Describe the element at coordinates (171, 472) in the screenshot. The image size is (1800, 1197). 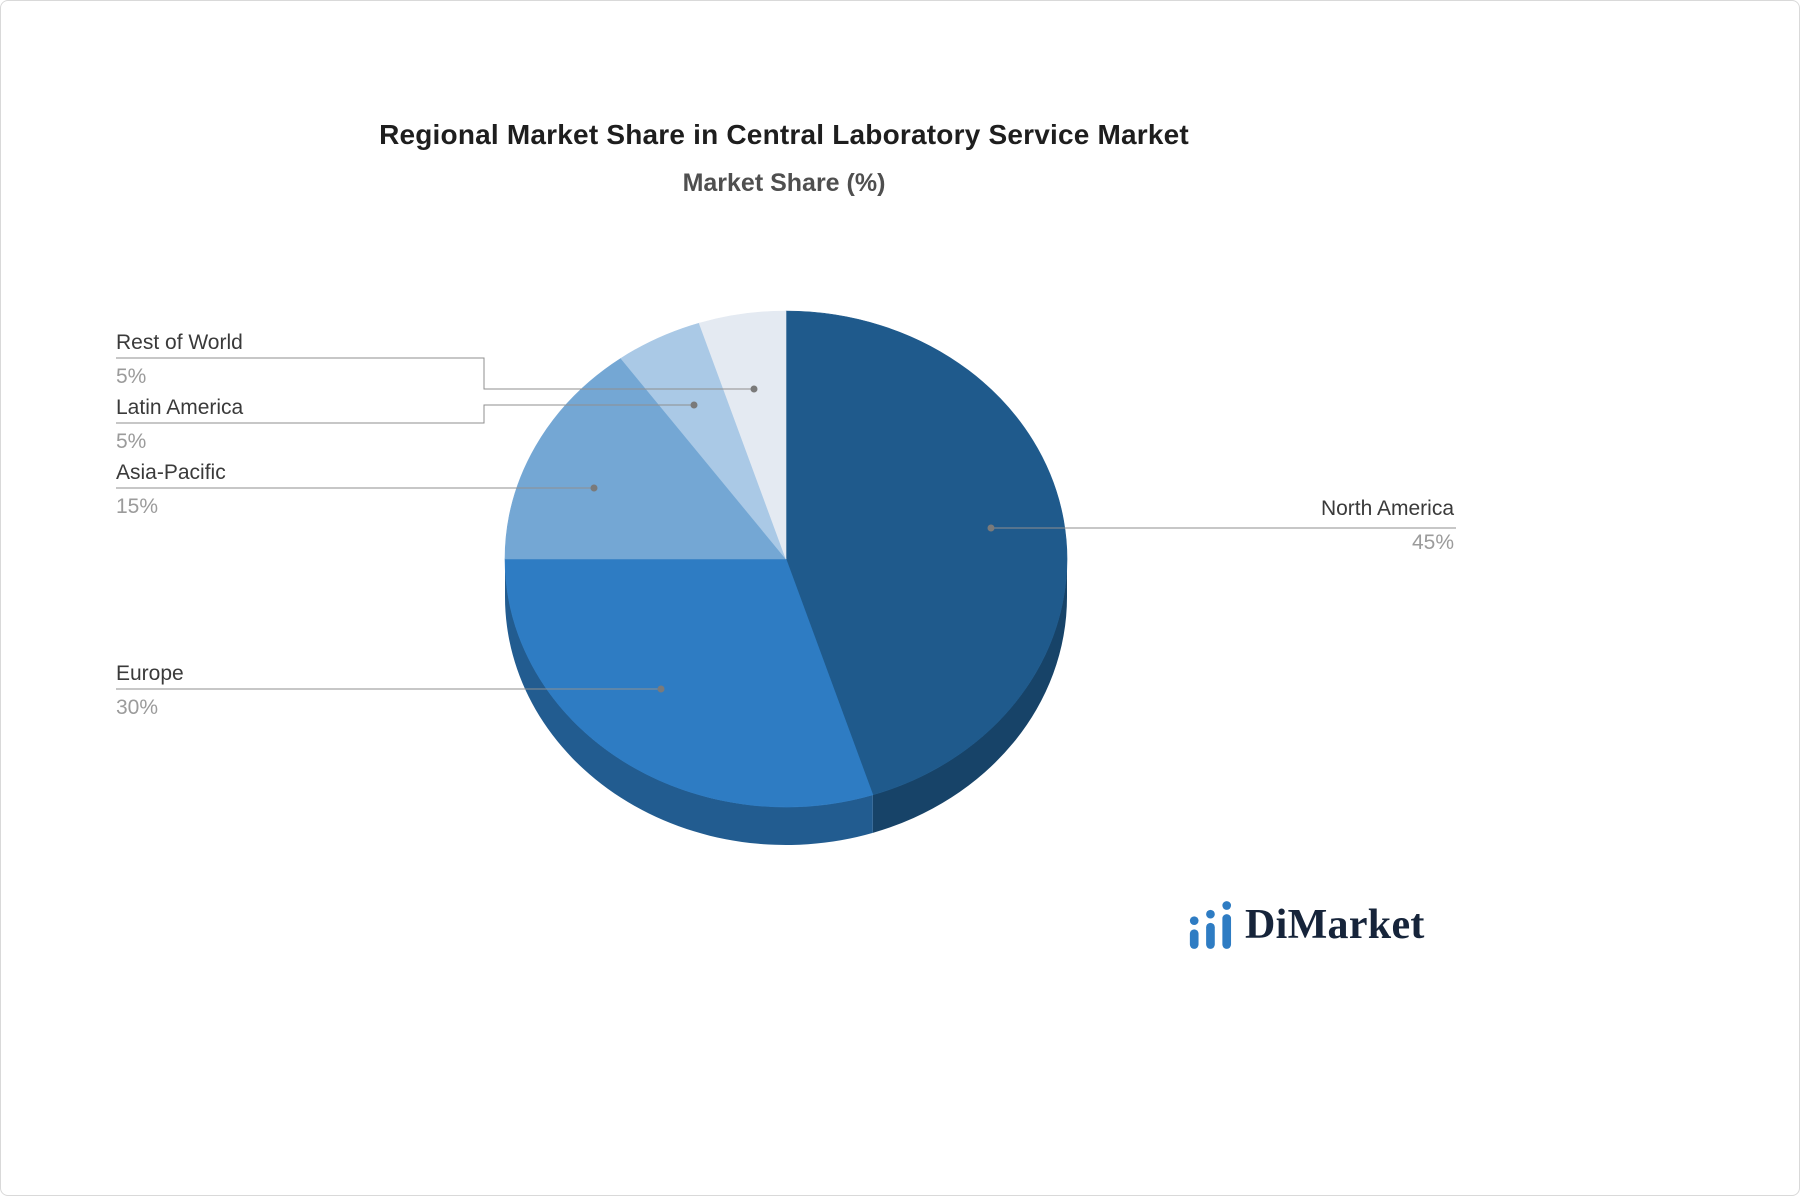
I see `slice-label-name: Asia-Pacific` at that location.